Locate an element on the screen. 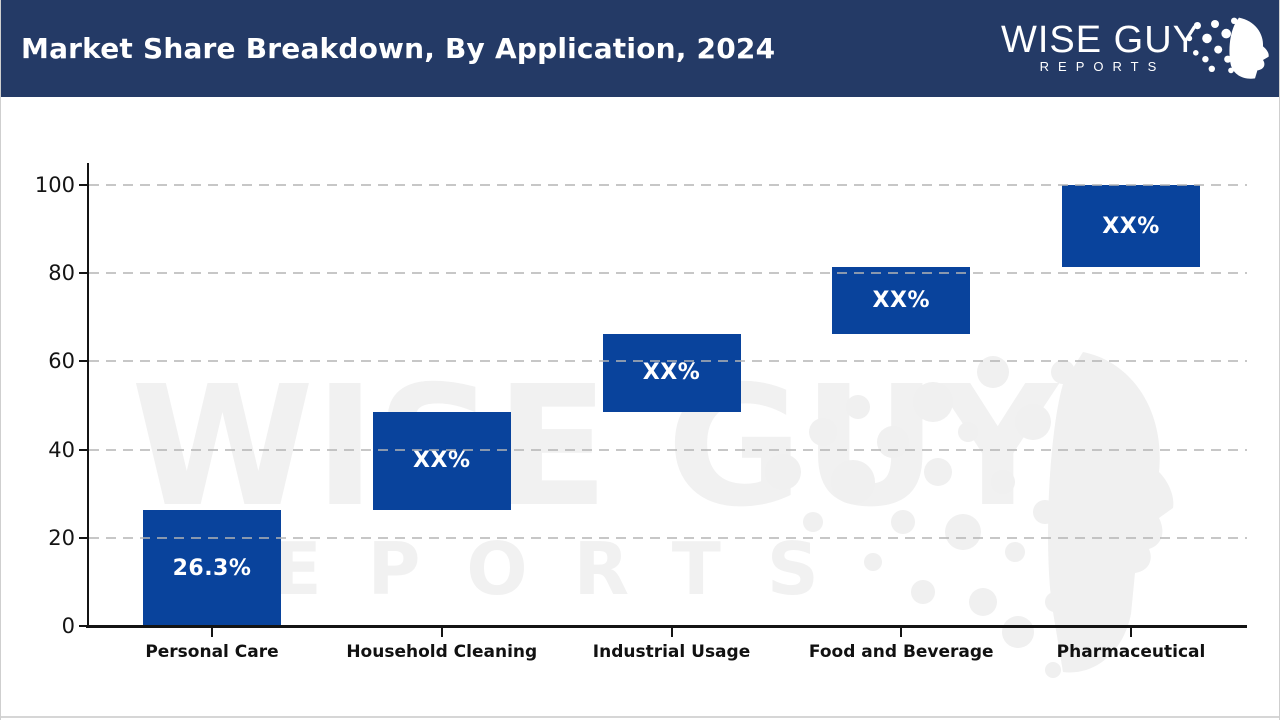  x-tick-food-and-beverage is located at coordinates (901, 632).